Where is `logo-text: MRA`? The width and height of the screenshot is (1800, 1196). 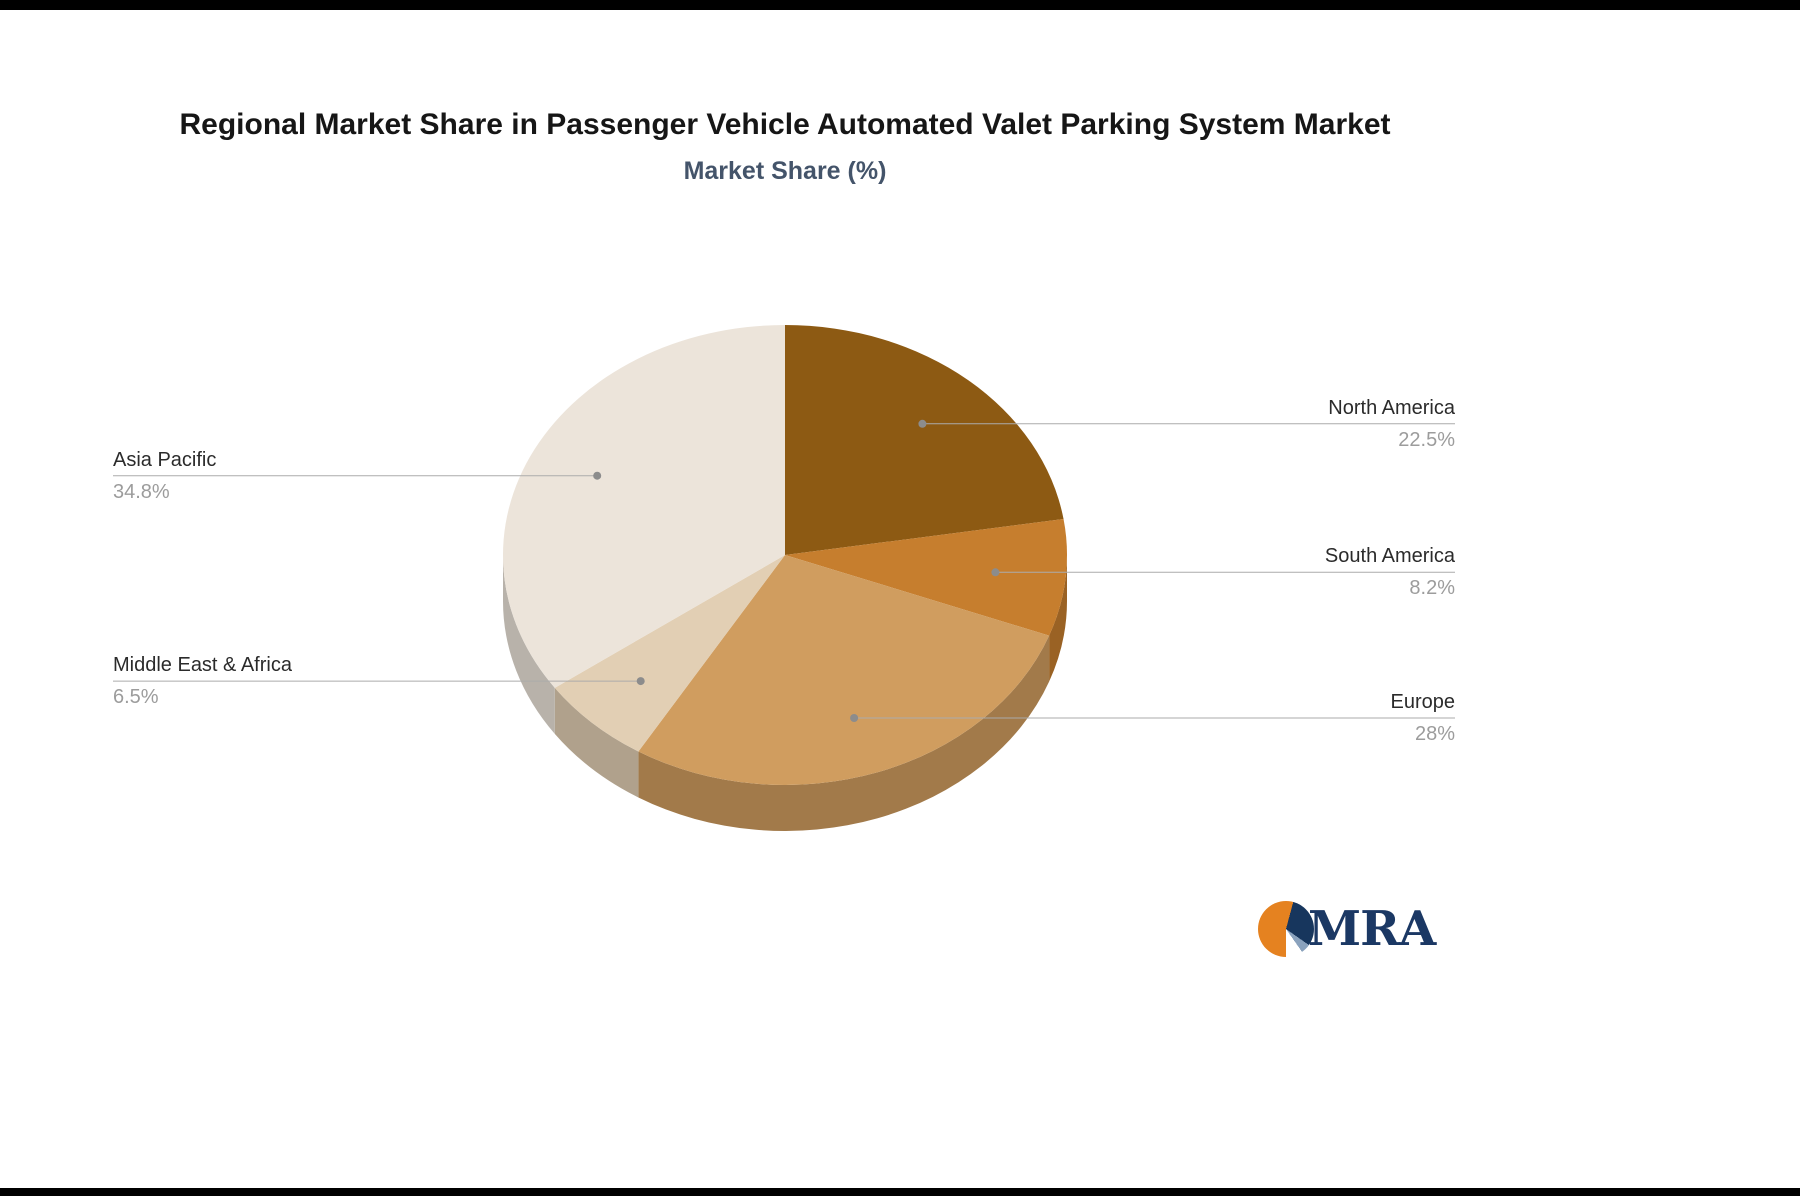 logo-text: MRA is located at coordinates (1372, 929).